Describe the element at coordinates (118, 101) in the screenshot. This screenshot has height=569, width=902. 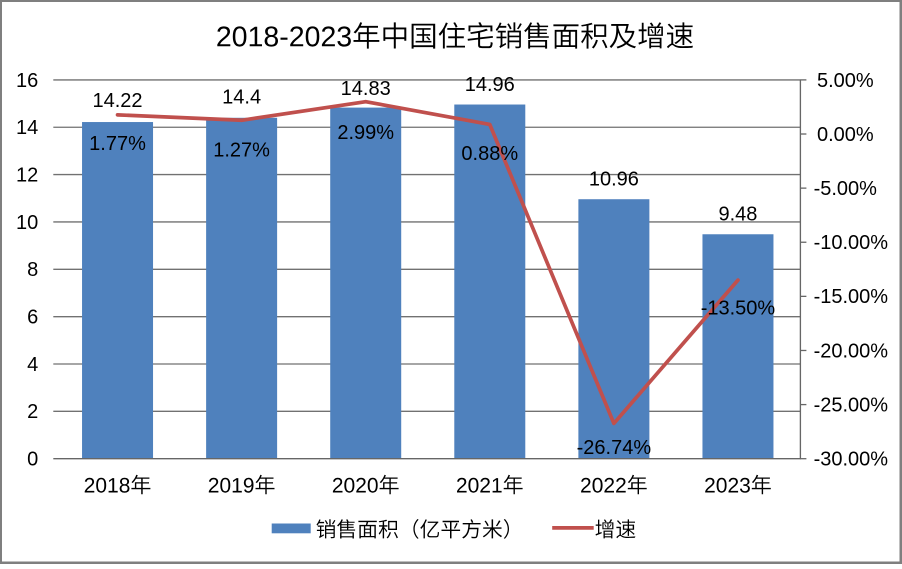
I see `svg-text: 14.22` at that location.